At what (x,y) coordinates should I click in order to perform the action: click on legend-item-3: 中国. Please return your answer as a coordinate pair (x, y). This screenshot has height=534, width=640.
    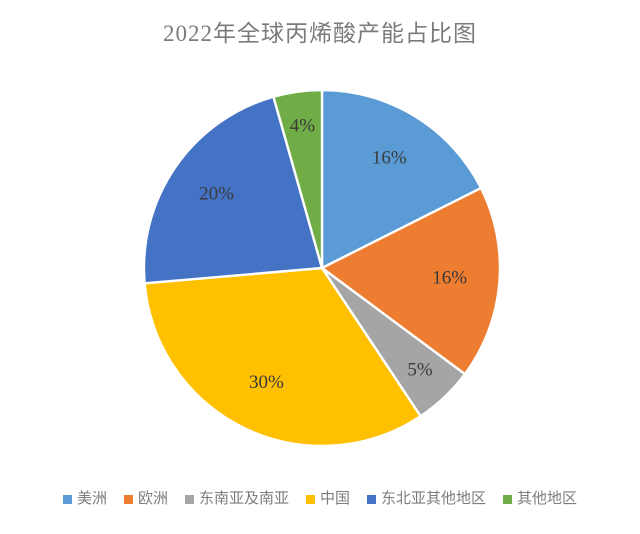
    Looking at the image, I should click on (328, 499).